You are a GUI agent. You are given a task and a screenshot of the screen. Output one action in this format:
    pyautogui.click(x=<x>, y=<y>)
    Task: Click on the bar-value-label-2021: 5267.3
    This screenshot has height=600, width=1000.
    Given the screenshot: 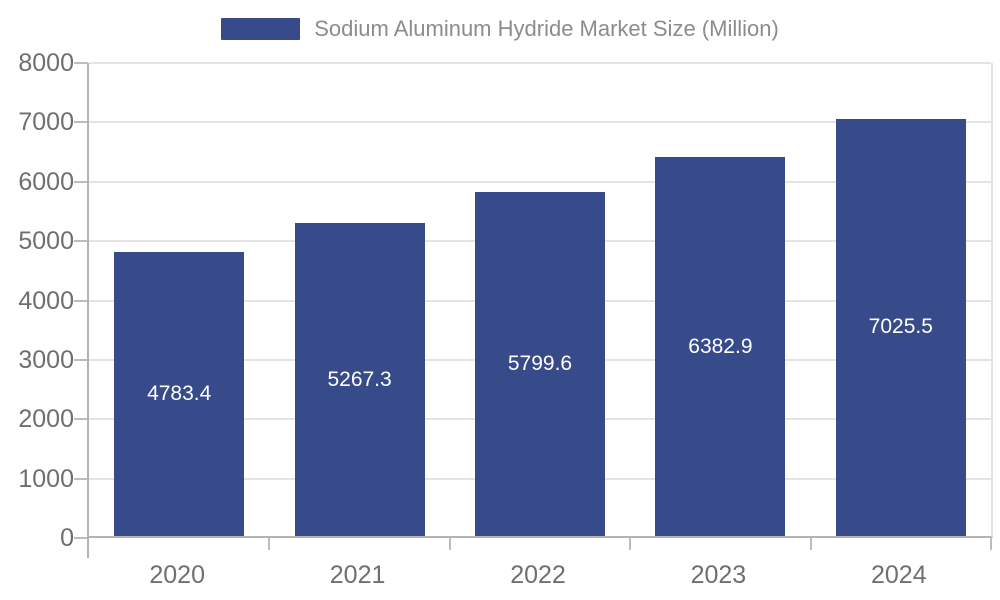 What is the action you would take?
    pyautogui.click(x=359, y=379)
    